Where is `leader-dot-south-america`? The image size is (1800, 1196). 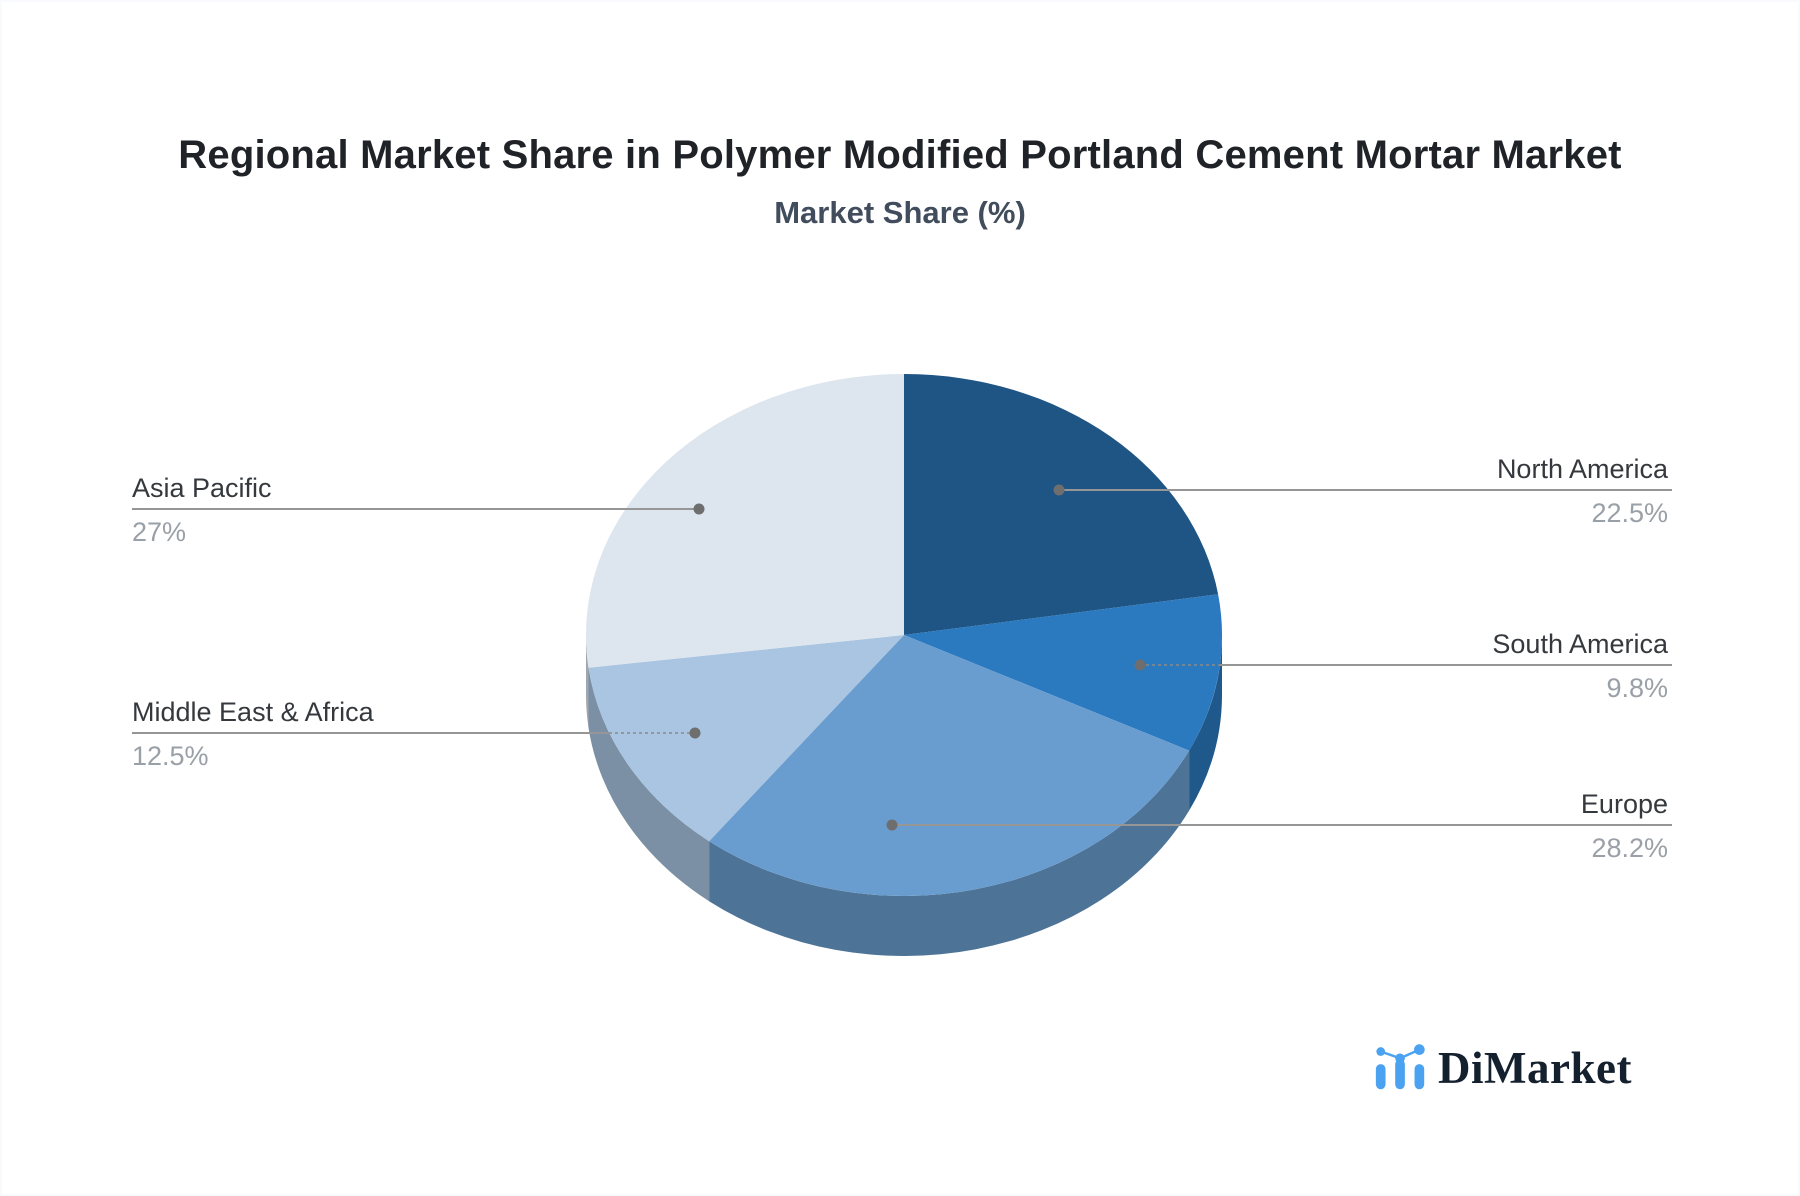 leader-dot-south-america is located at coordinates (1140, 665).